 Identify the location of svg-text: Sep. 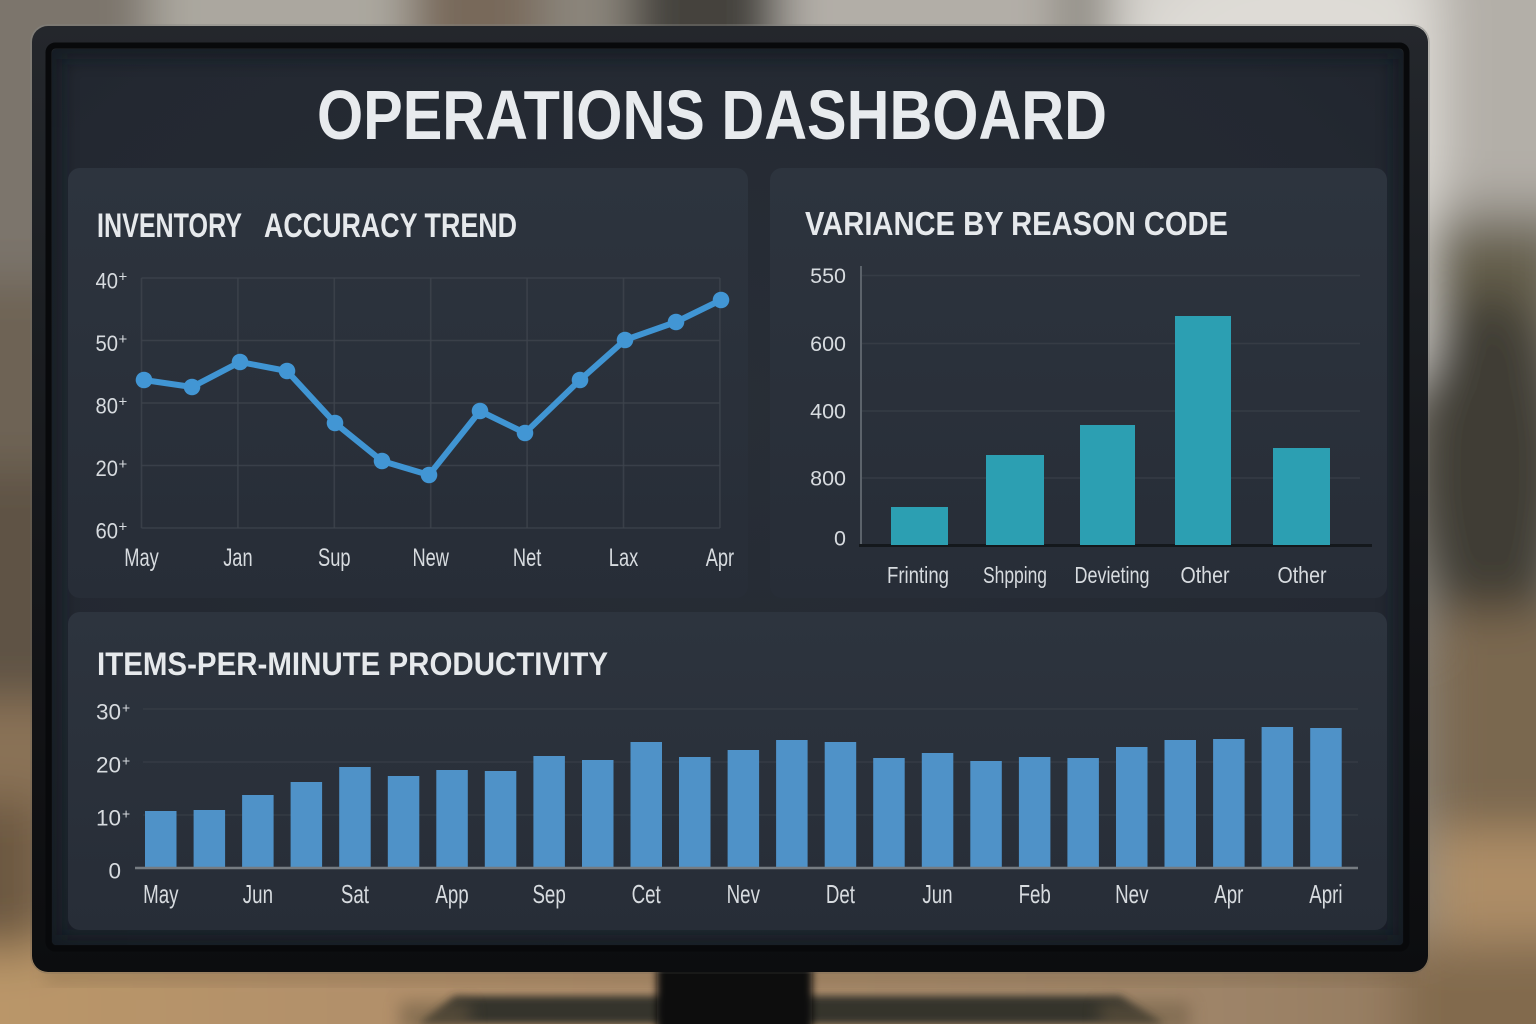
(548, 894).